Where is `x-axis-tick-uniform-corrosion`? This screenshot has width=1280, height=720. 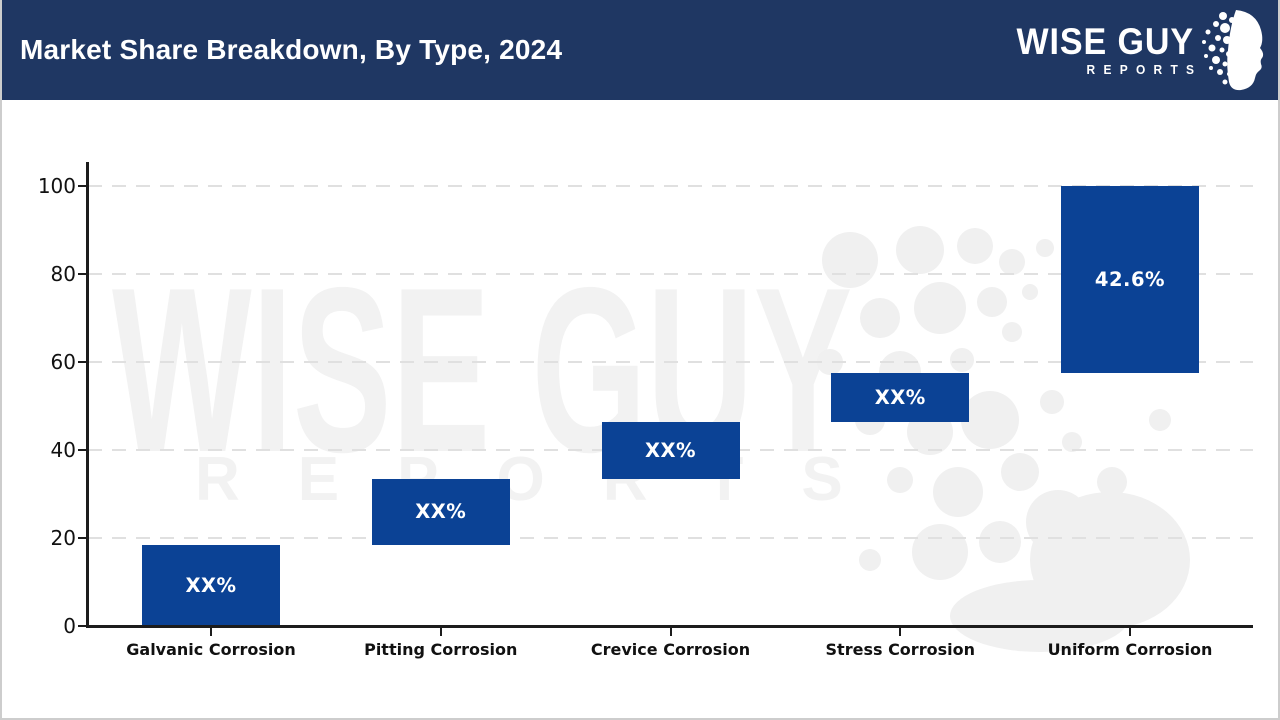 x-axis-tick-uniform-corrosion is located at coordinates (1130, 632).